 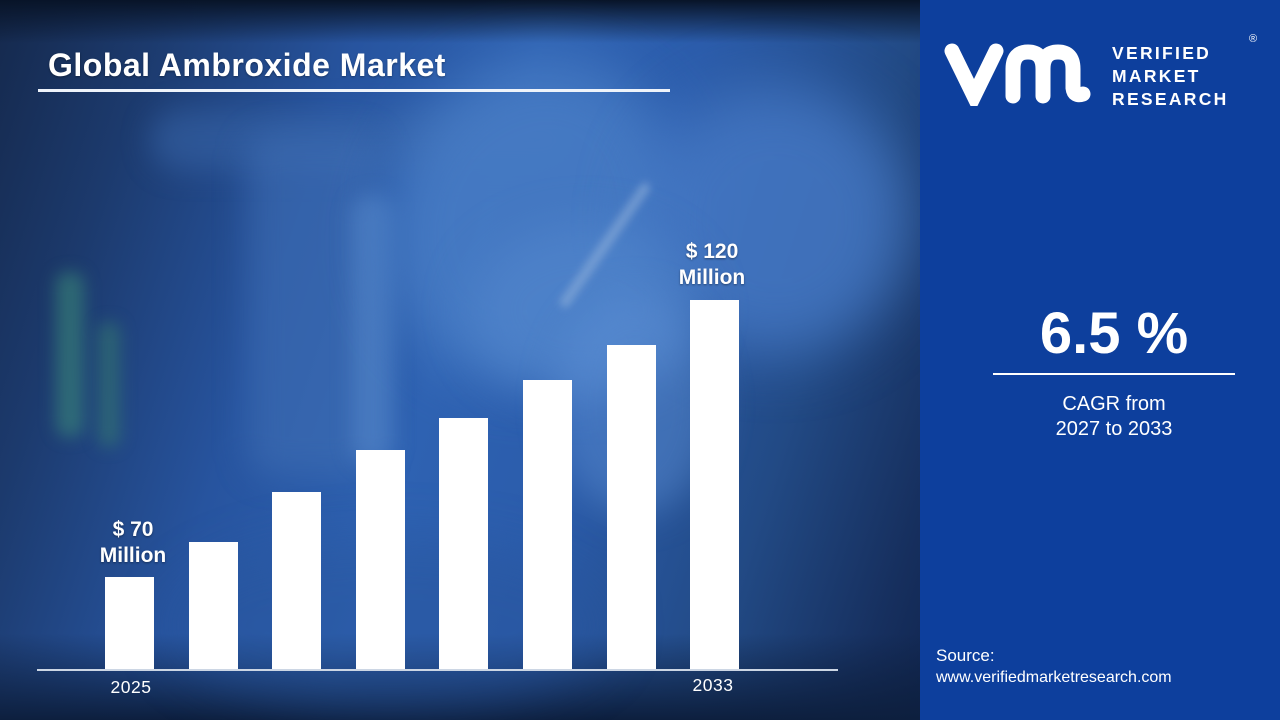 I want to click on cagr-caption-line2: 2027 to 2033, so click(x=1114, y=429).